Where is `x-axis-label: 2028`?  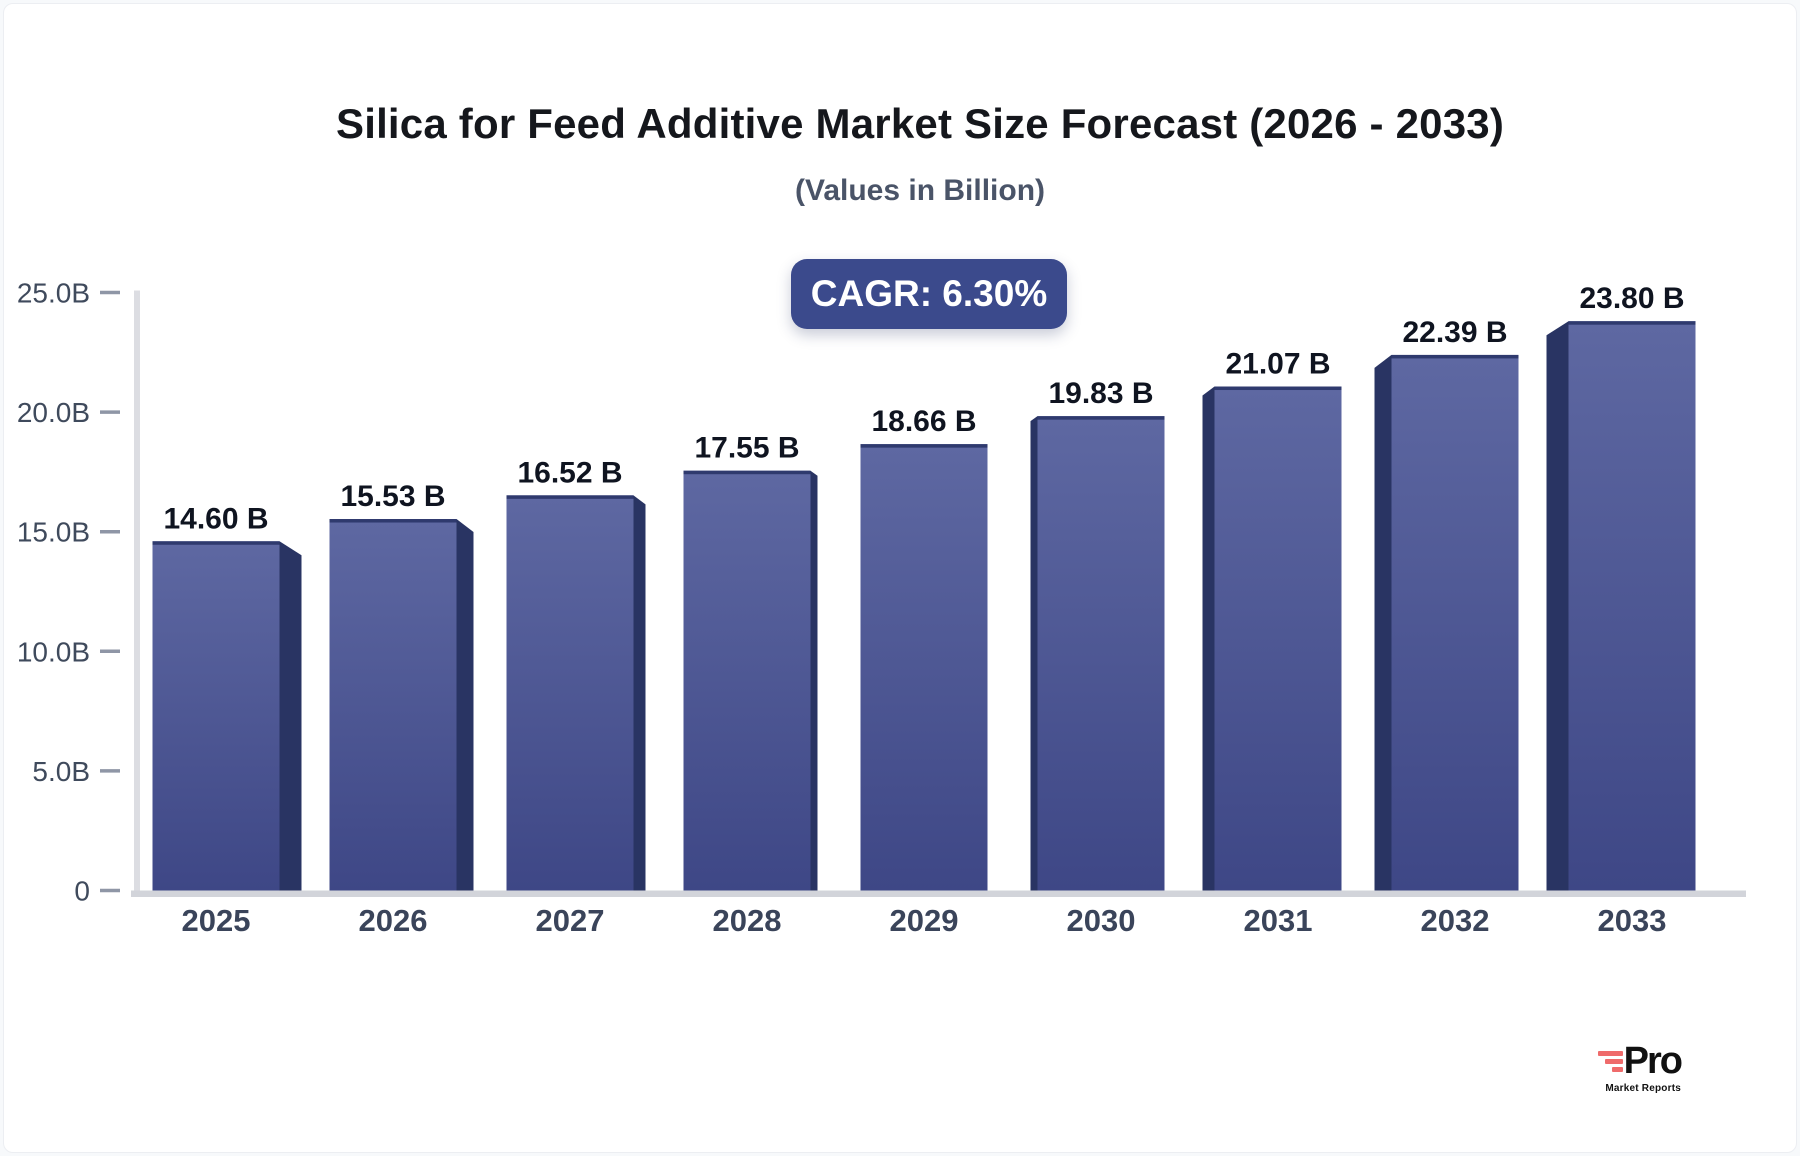
x-axis-label: 2028 is located at coordinates (747, 920).